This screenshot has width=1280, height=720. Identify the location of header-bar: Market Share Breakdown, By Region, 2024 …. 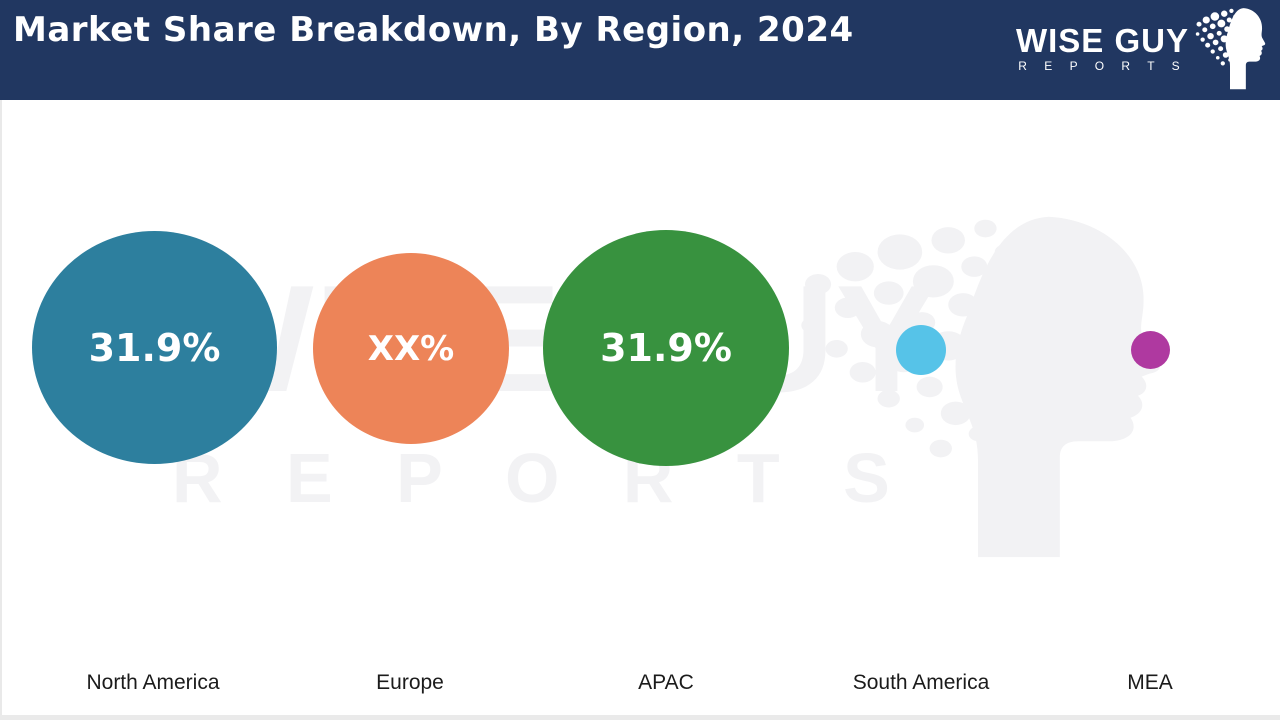
(640, 50).